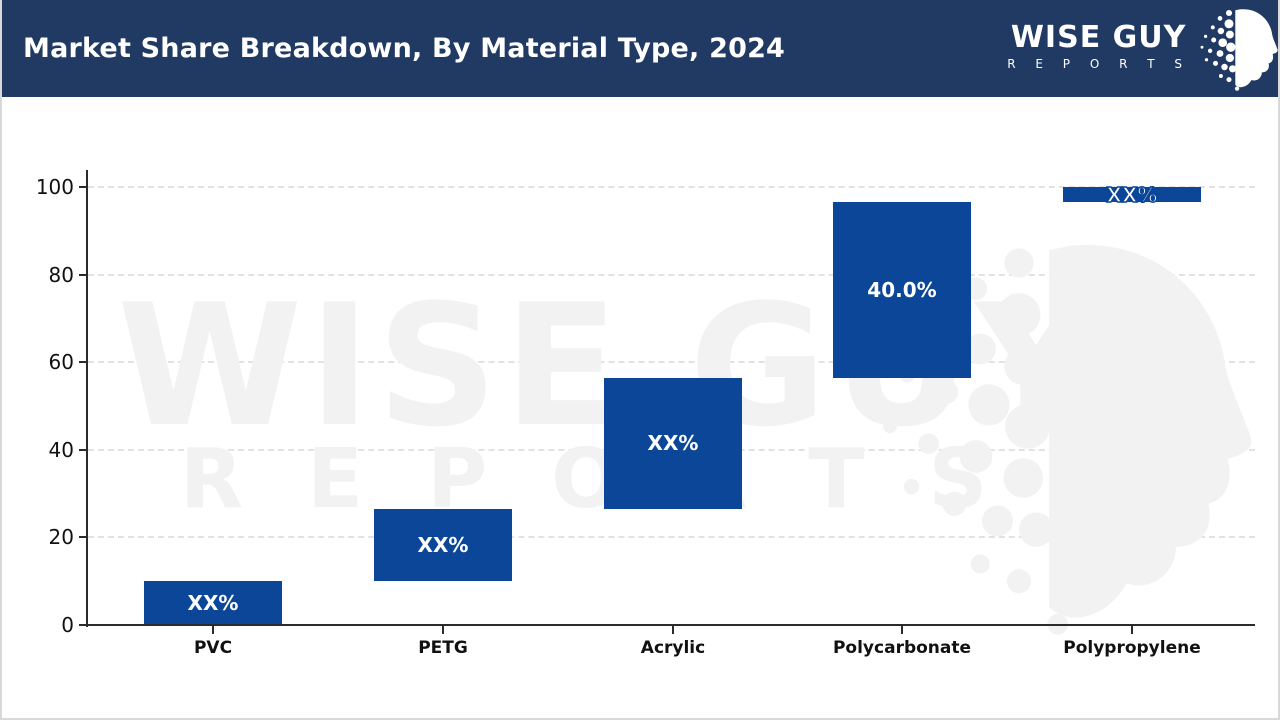 This screenshot has width=1280, height=720. What do you see at coordinates (1098, 37) in the screenshot?
I see `logo-wordmark: WISE GUY` at bounding box center [1098, 37].